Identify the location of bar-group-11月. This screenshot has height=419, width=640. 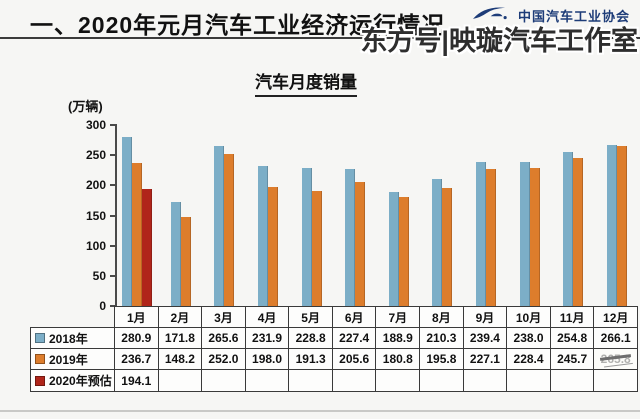
(573, 215).